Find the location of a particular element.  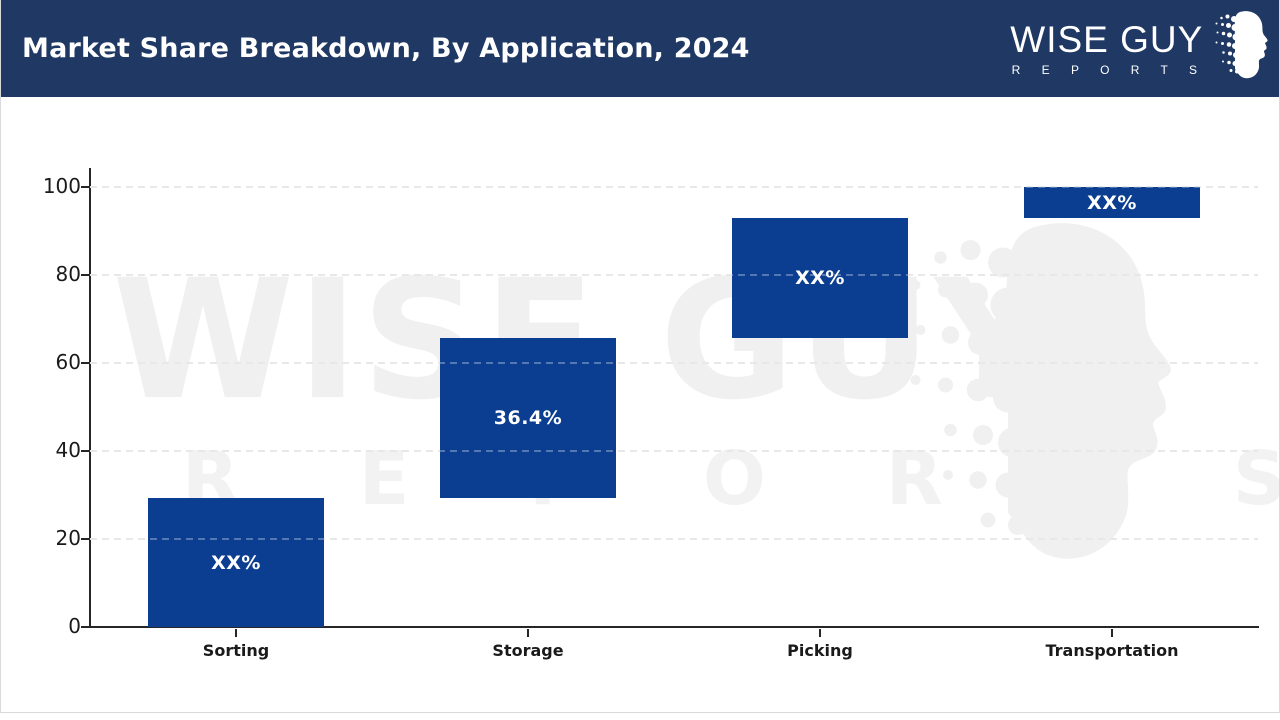

y-tick-label-60: 60 is located at coordinates (68, 362).